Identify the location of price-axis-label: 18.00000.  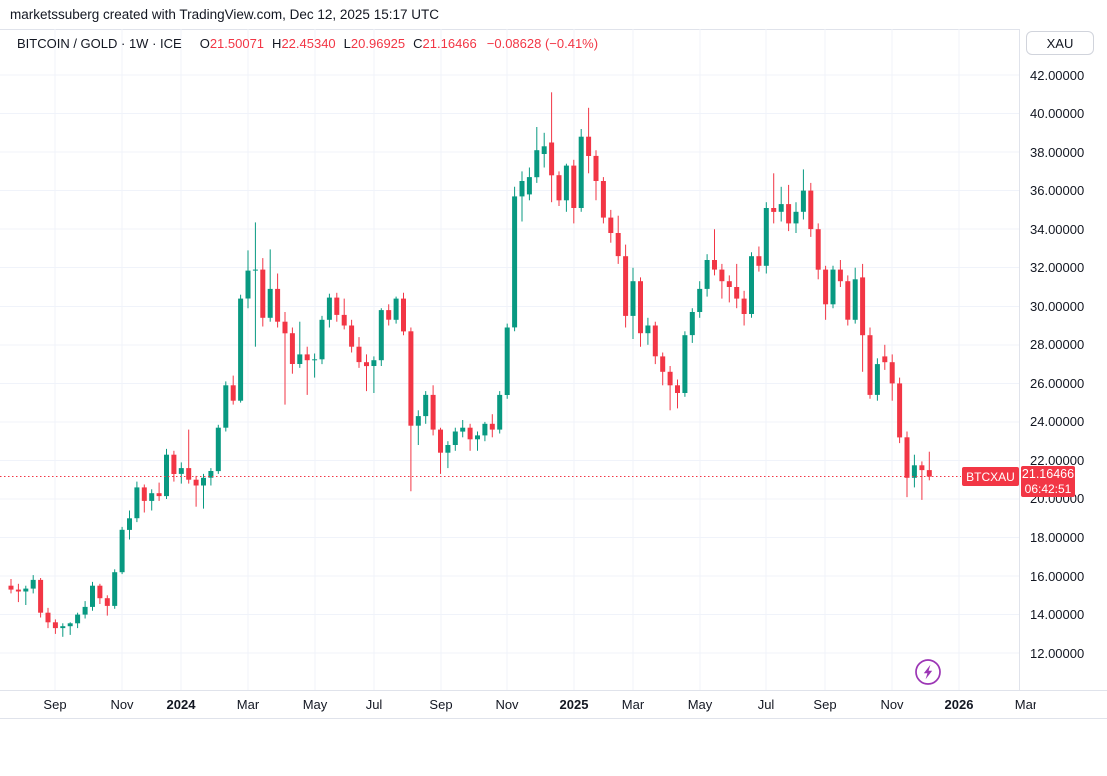
(1057, 538).